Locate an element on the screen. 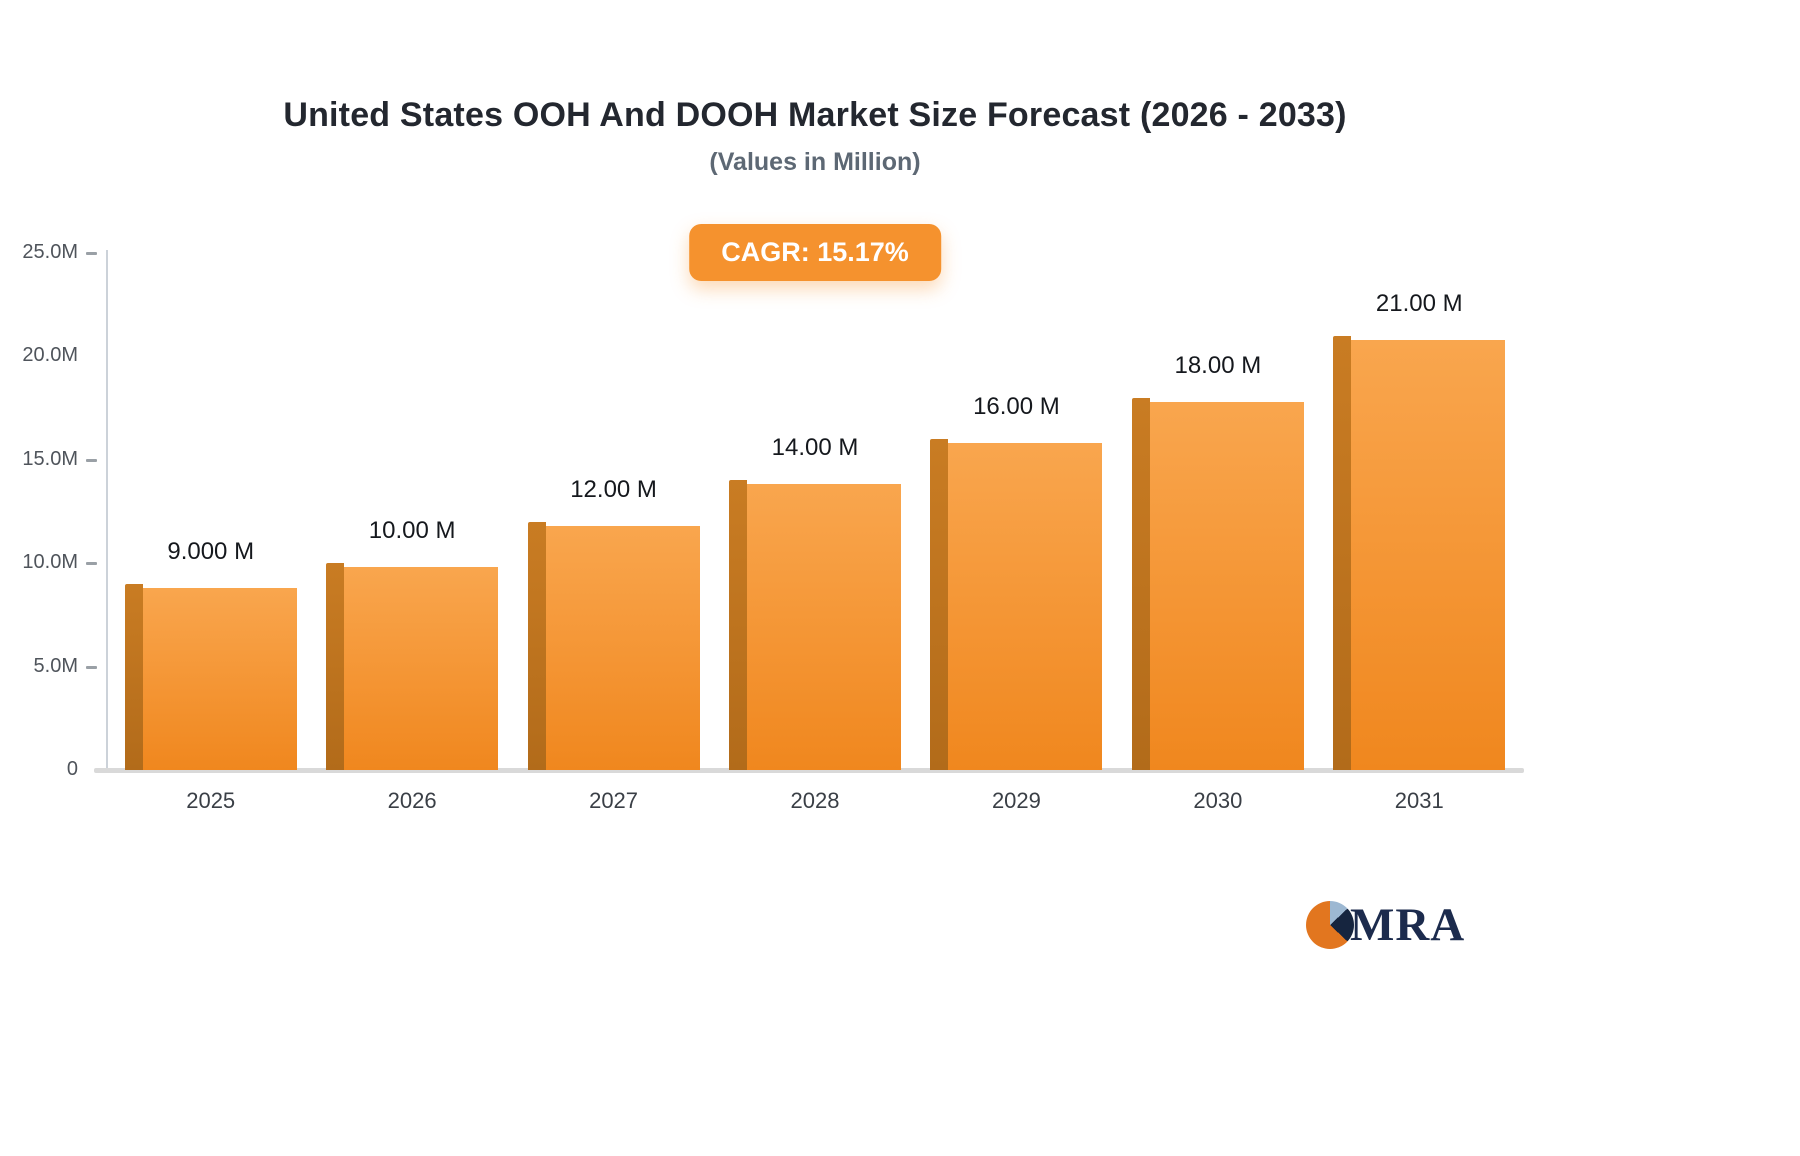 The image size is (1800, 1156). bar-value-label: 9.000 M is located at coordinates (211, 551).